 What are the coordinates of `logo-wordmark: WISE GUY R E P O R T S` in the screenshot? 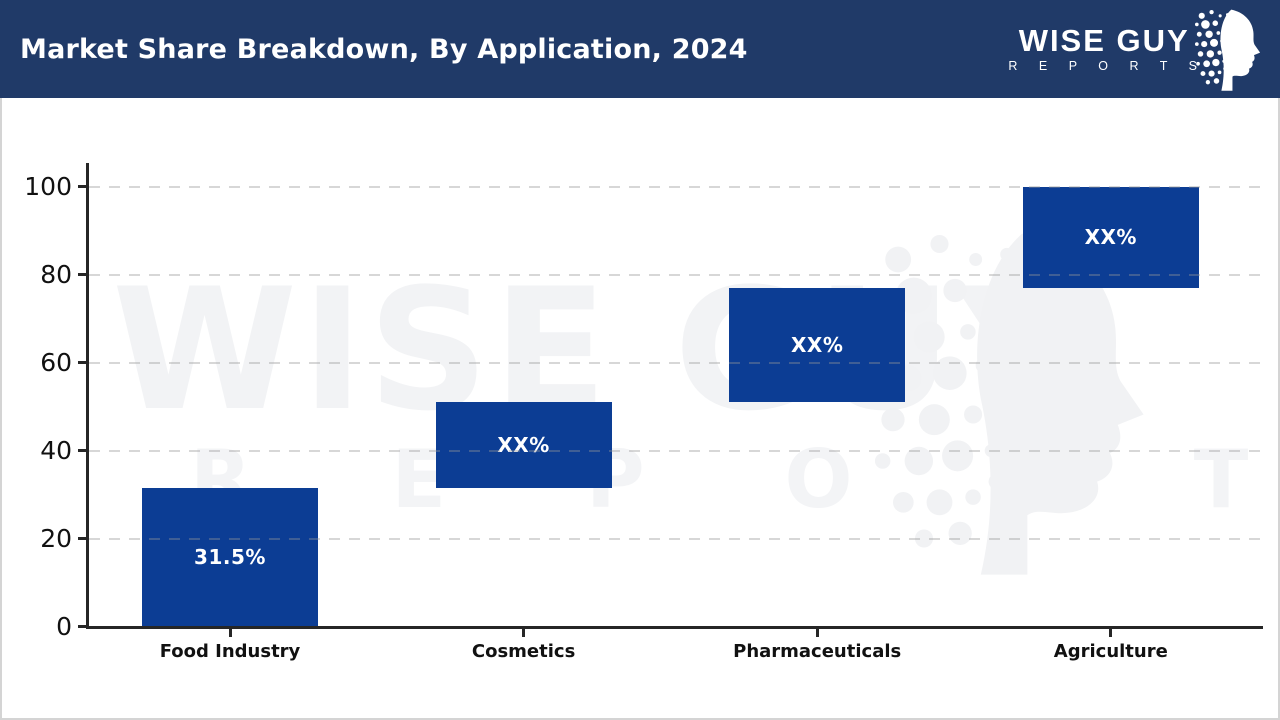 It's located at (1104, 48).